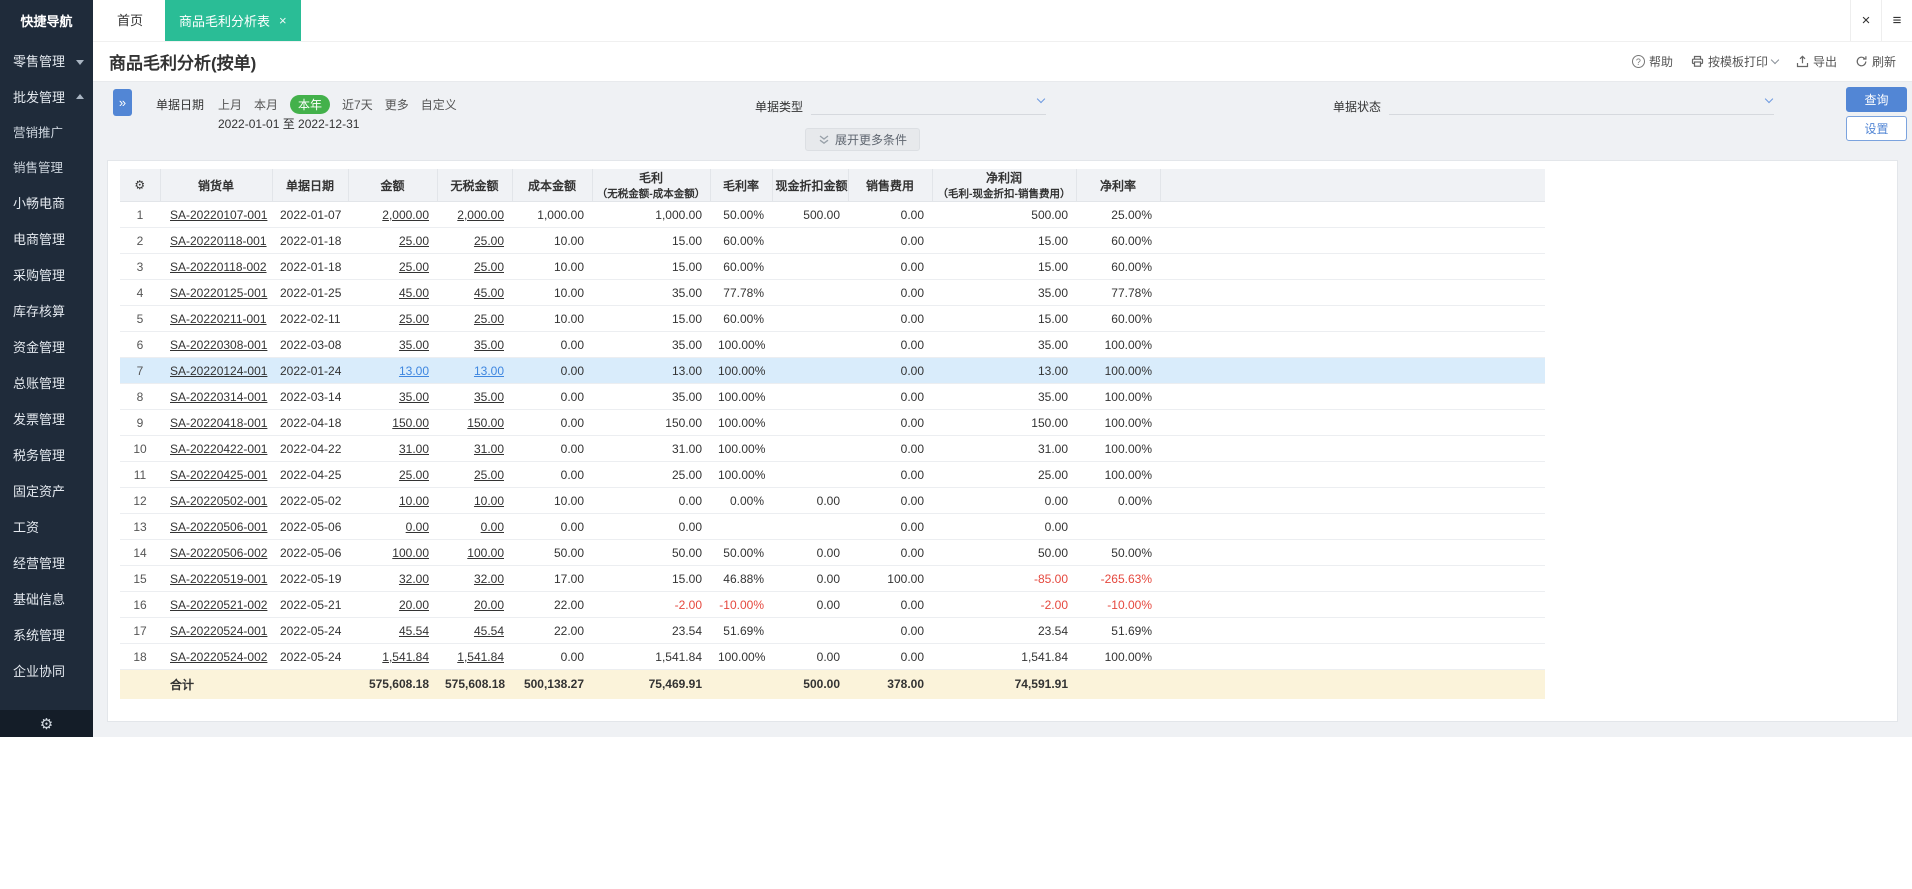  Describe the element at coordinates (122, 102) in the screenshot. I see `collapse-filter-button: »` at that location.